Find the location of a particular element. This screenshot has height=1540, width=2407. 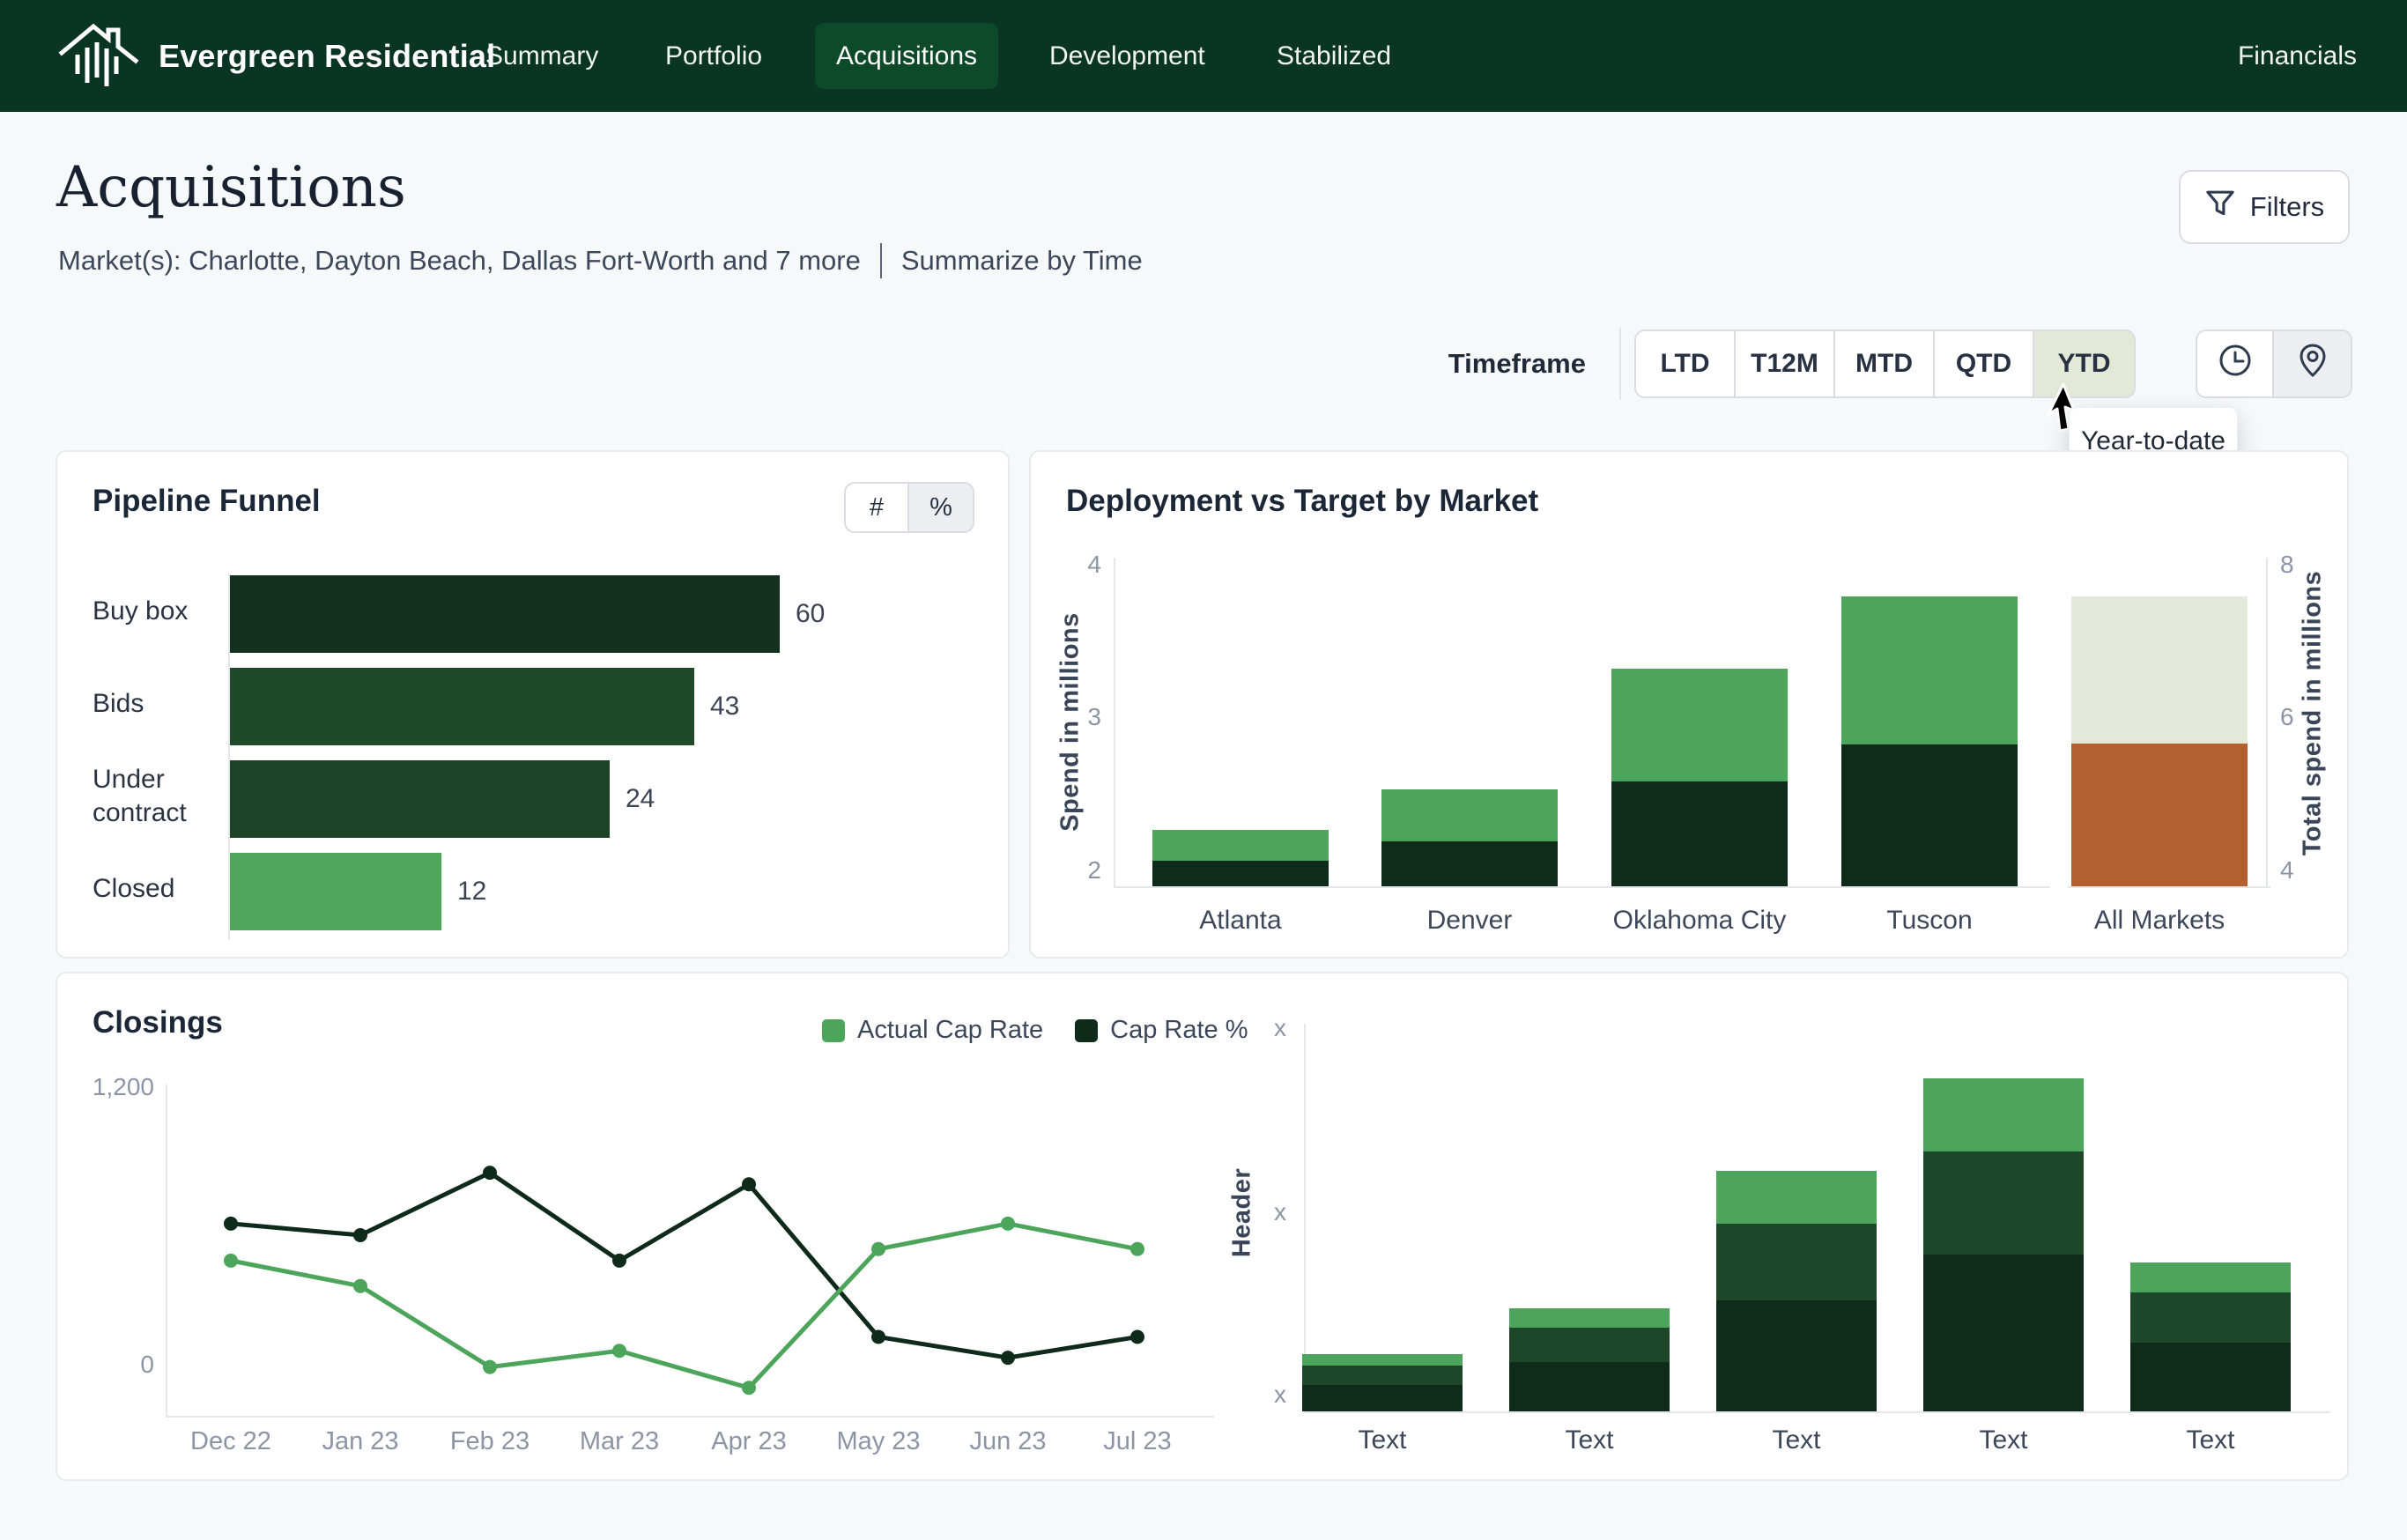

timeframe-ltd-button: LTD is located at coordinates (1686, 363).